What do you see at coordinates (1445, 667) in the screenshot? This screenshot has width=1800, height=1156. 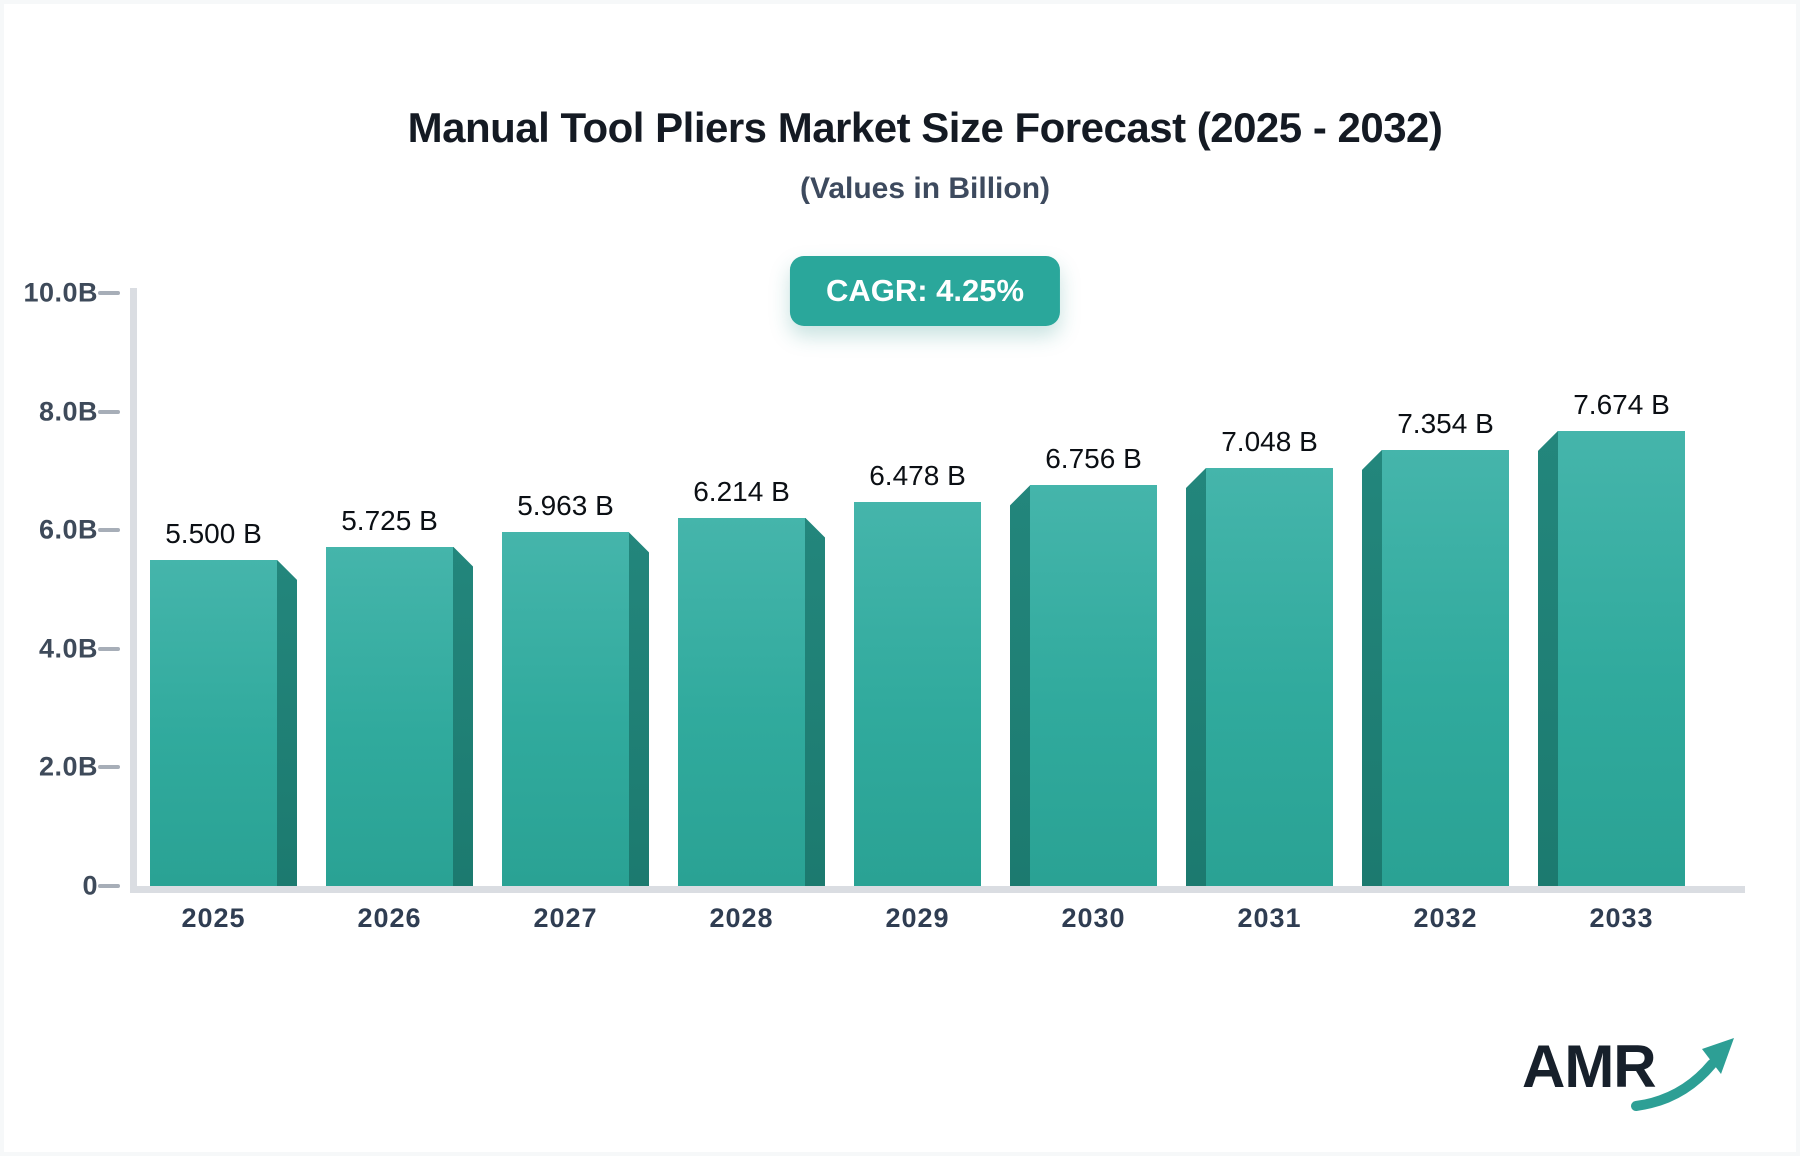 I see `bar-2032` at bounding box center [1445, 667].